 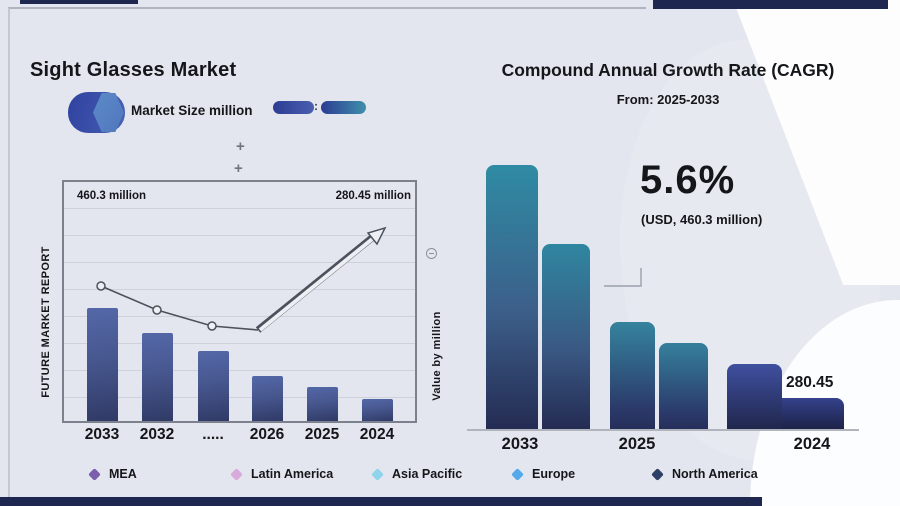 I want to click on cagr-bar-2033-a, so click(x=512, y=297).